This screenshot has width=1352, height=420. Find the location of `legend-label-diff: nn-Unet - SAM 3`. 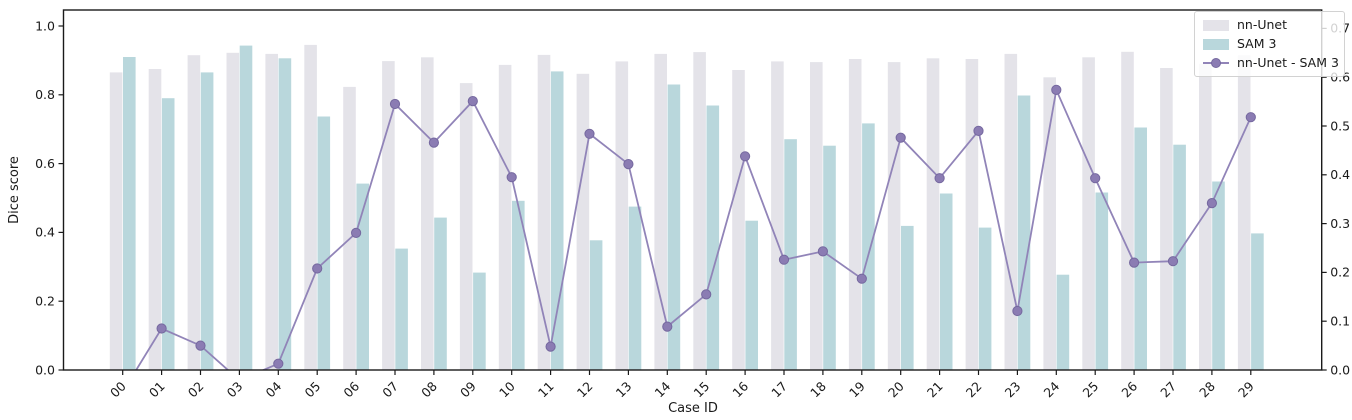

legend-label-diff: nn-Unet - SAM 3 is located at coordinates (1288, 62).